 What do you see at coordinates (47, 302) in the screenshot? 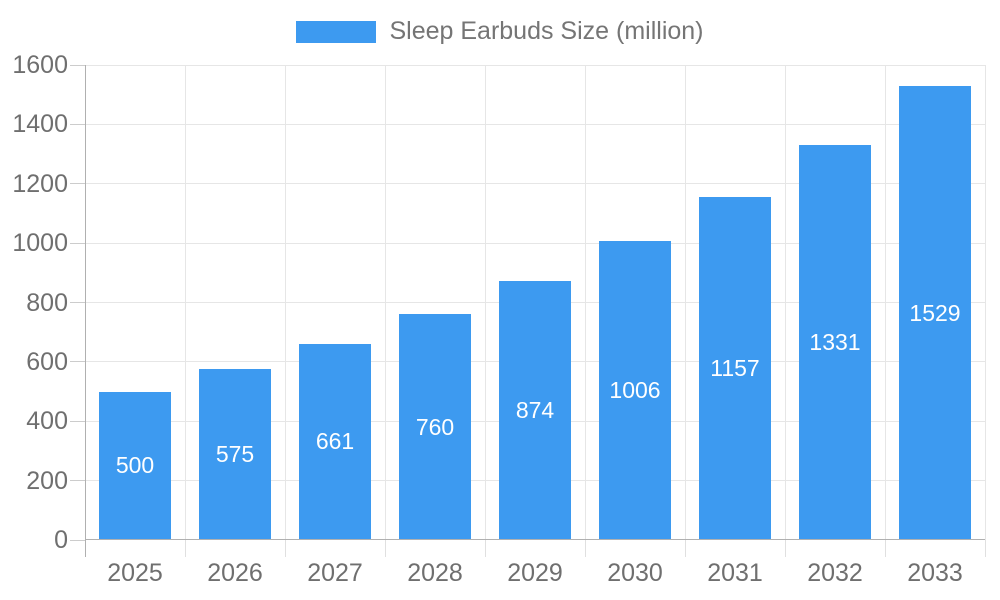
I see `y-tick-label: 800` at bounding box center [47, 302].